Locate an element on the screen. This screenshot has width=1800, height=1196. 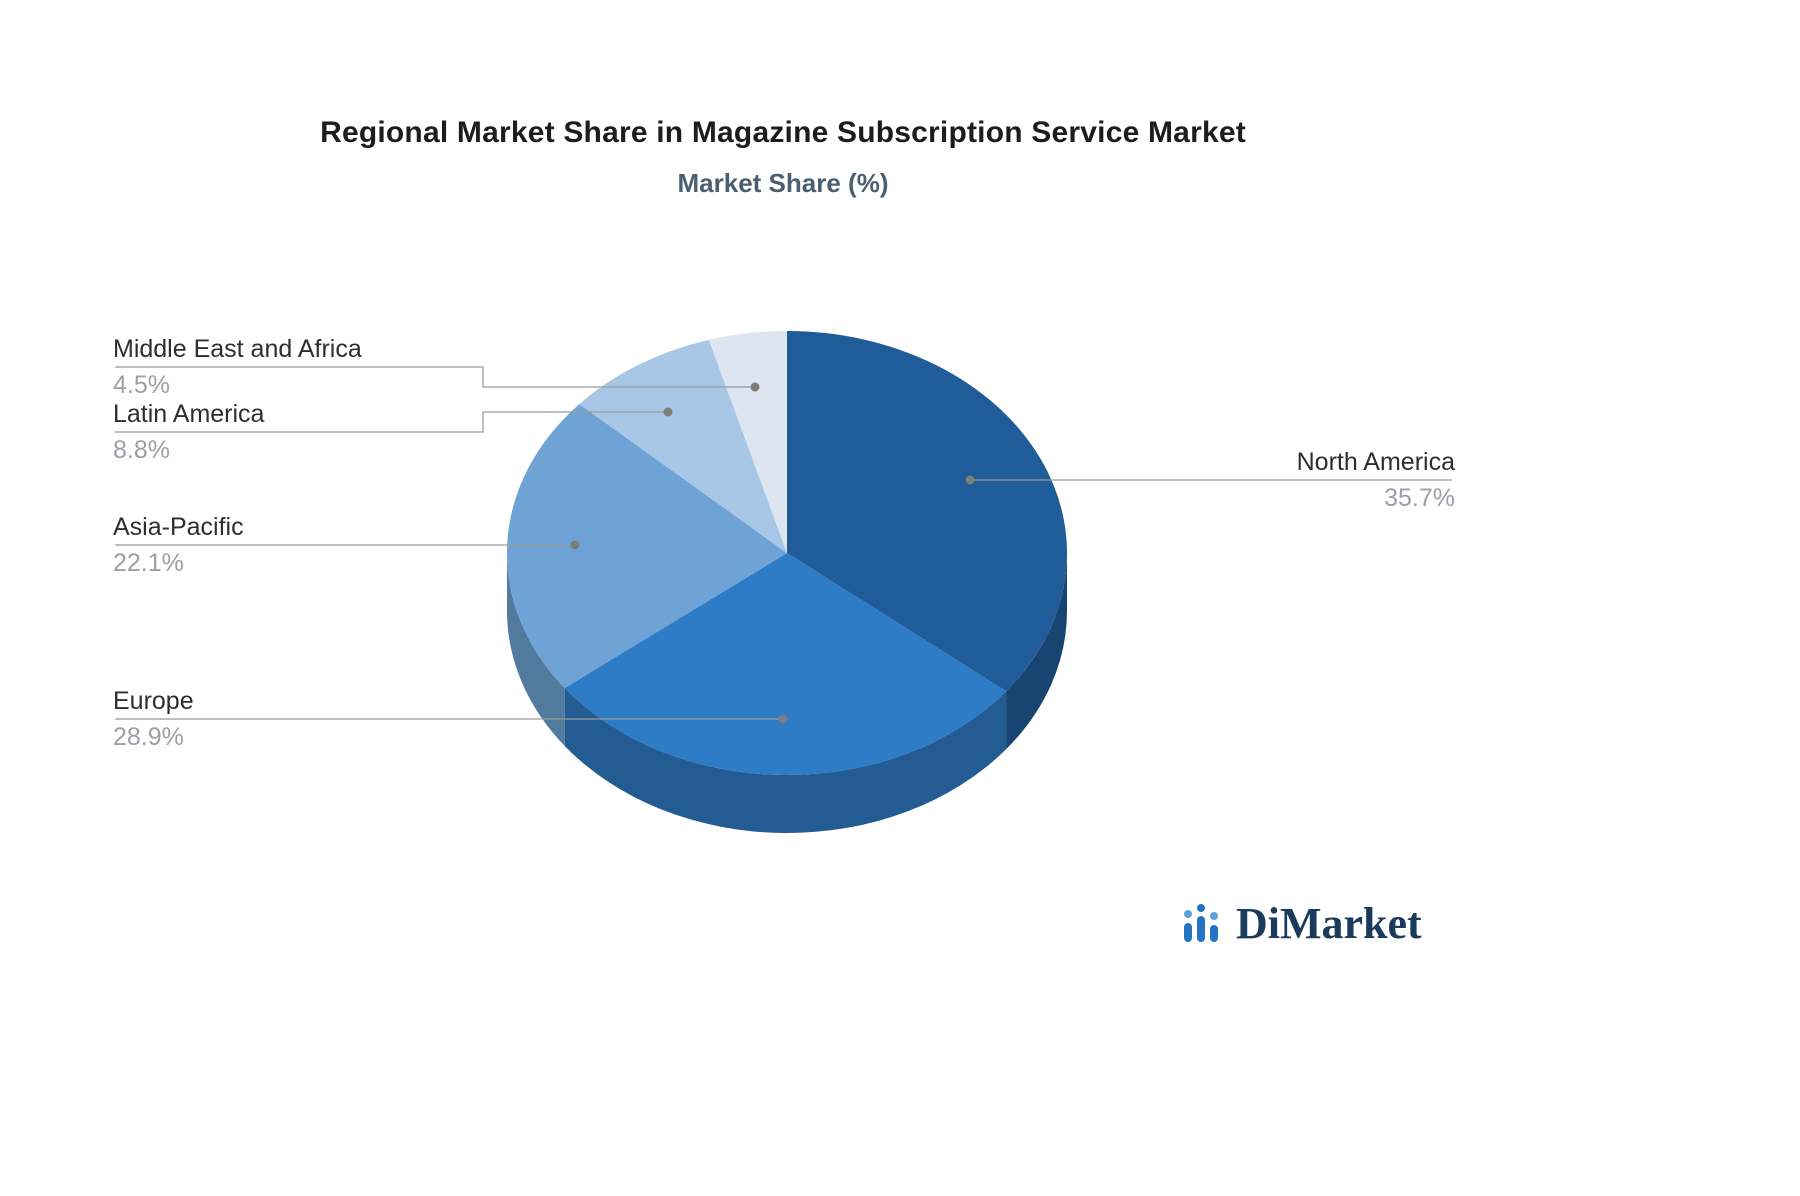
pie-slice-asia-pacific is located at coordinates (646, 546).